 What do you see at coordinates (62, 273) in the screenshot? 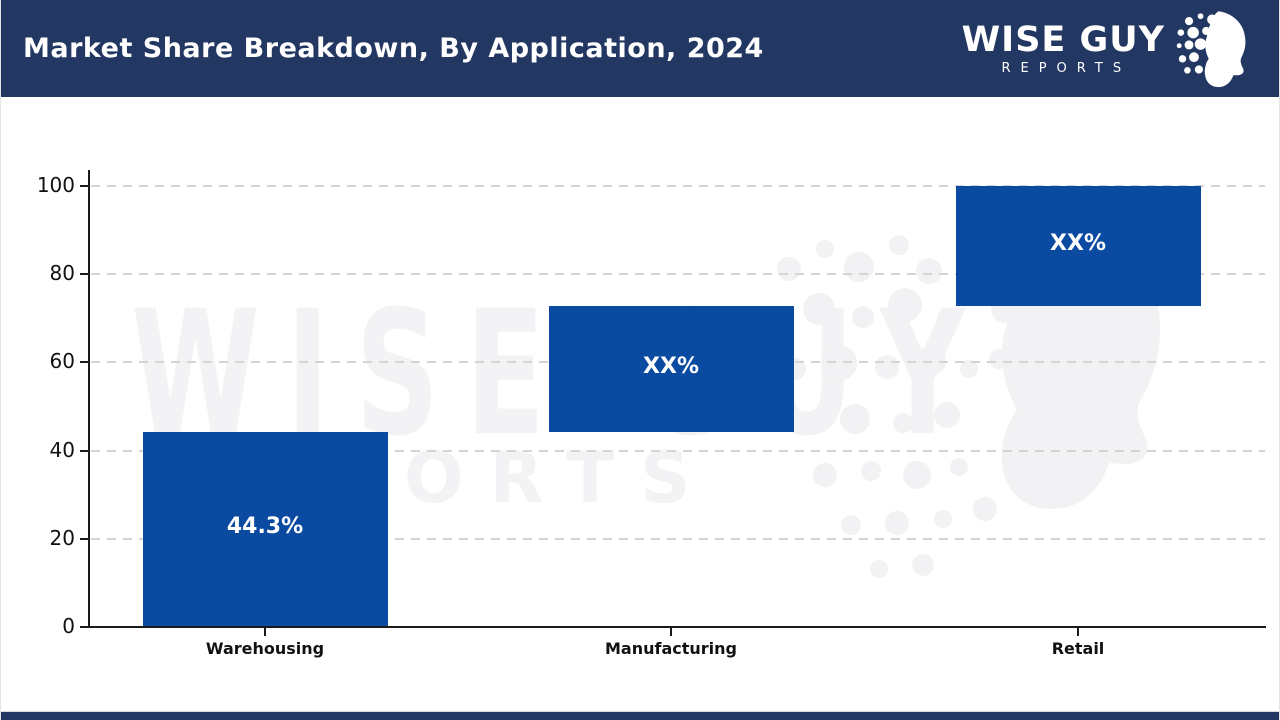
I see `y-tick-label: 80` at bounding box center [62, 273].